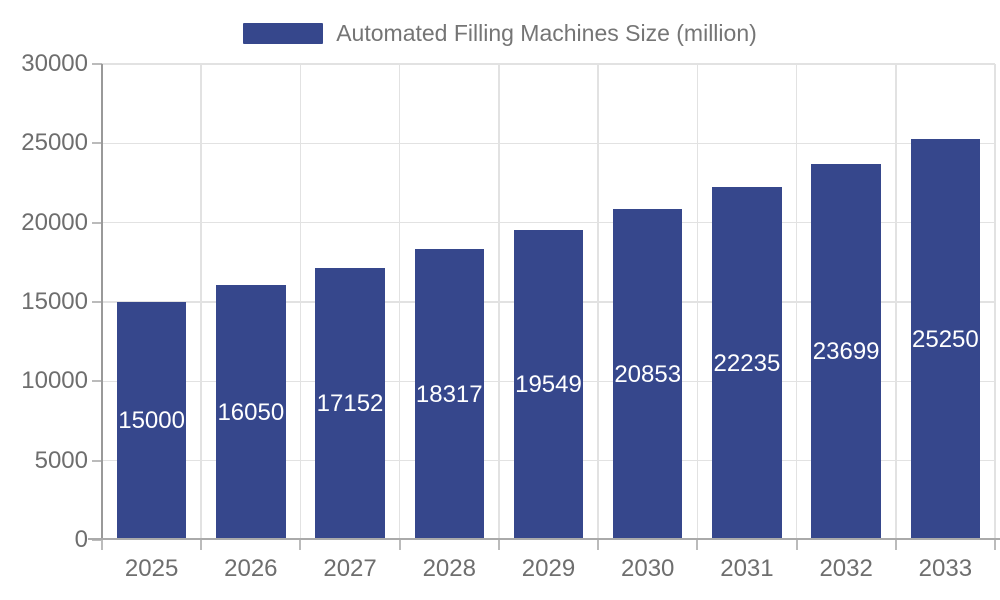 The width and height of the screenshot is (1000, 600). I want to click on x-tick-label: 2026, so click(251, 568).